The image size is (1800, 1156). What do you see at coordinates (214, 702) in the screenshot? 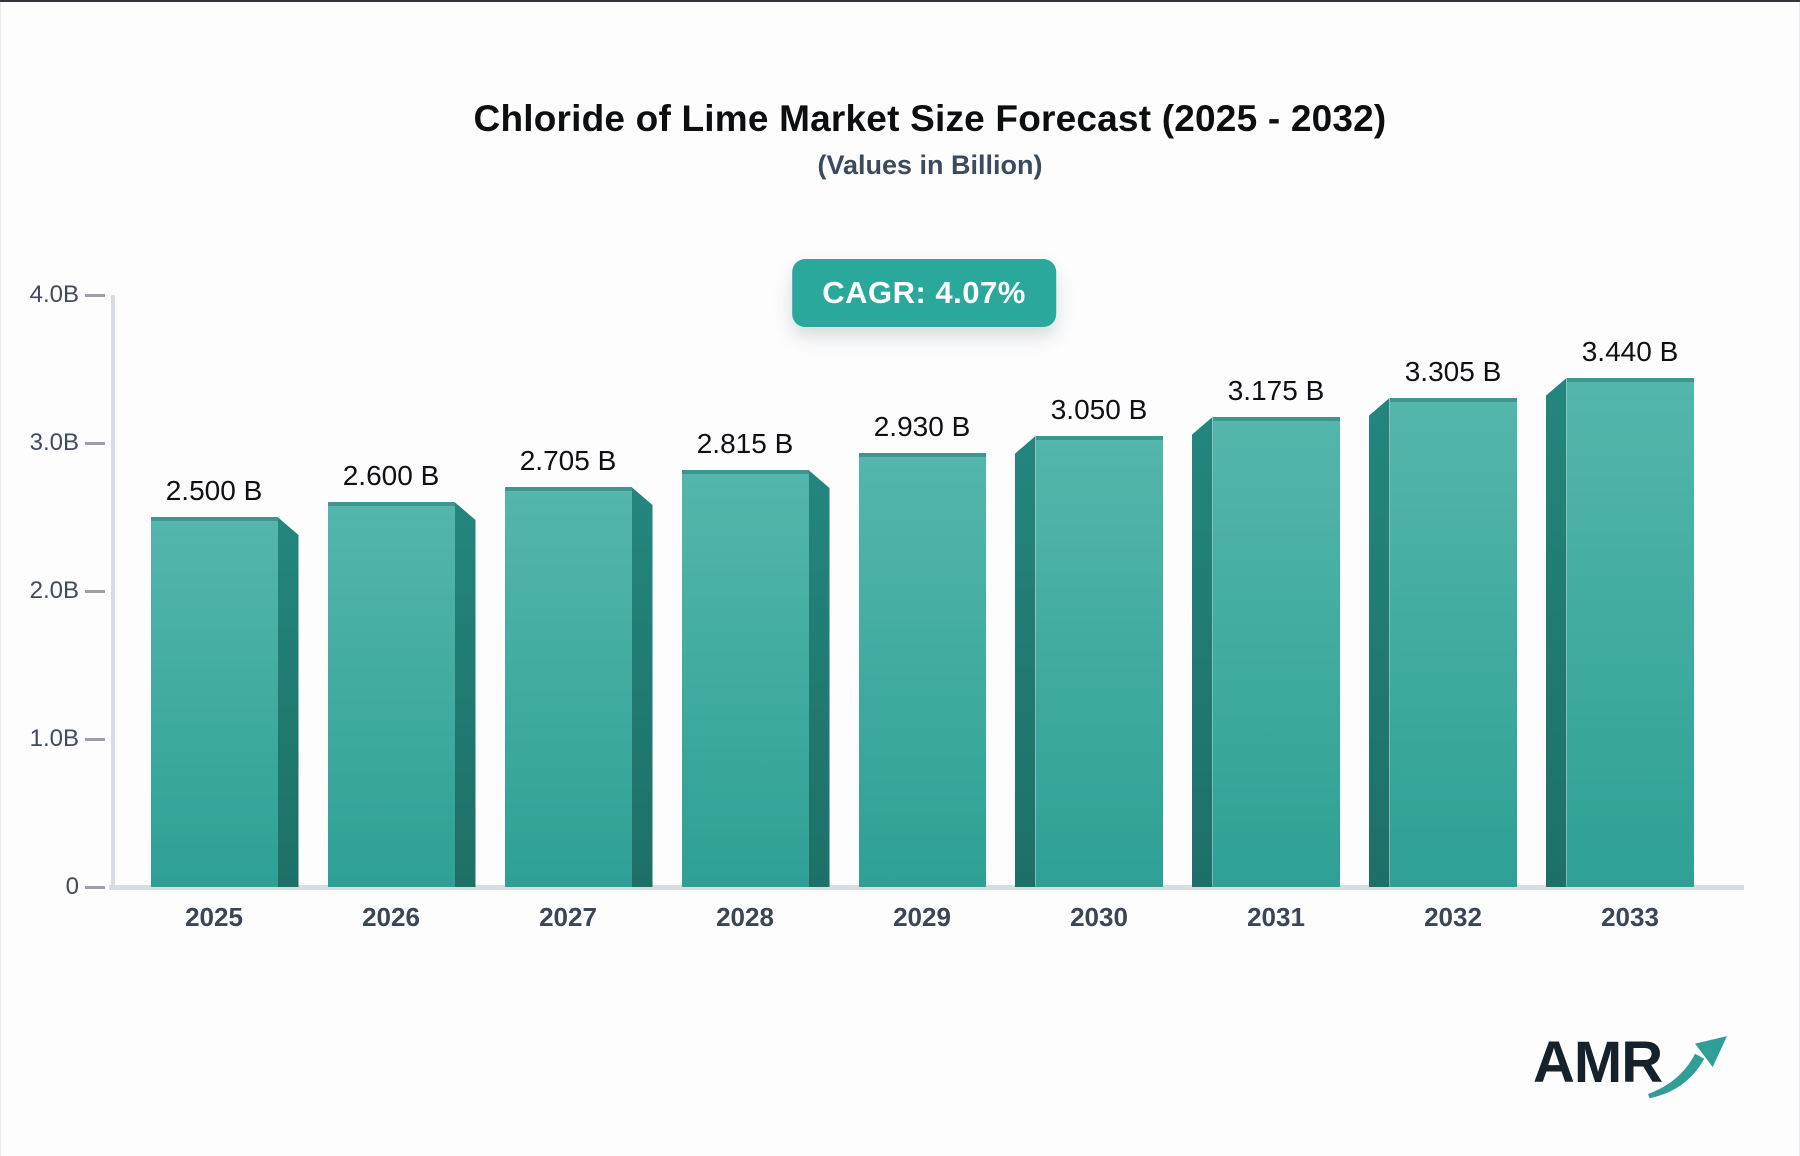
I see `bar-2025` at bounding box center [214, 702].